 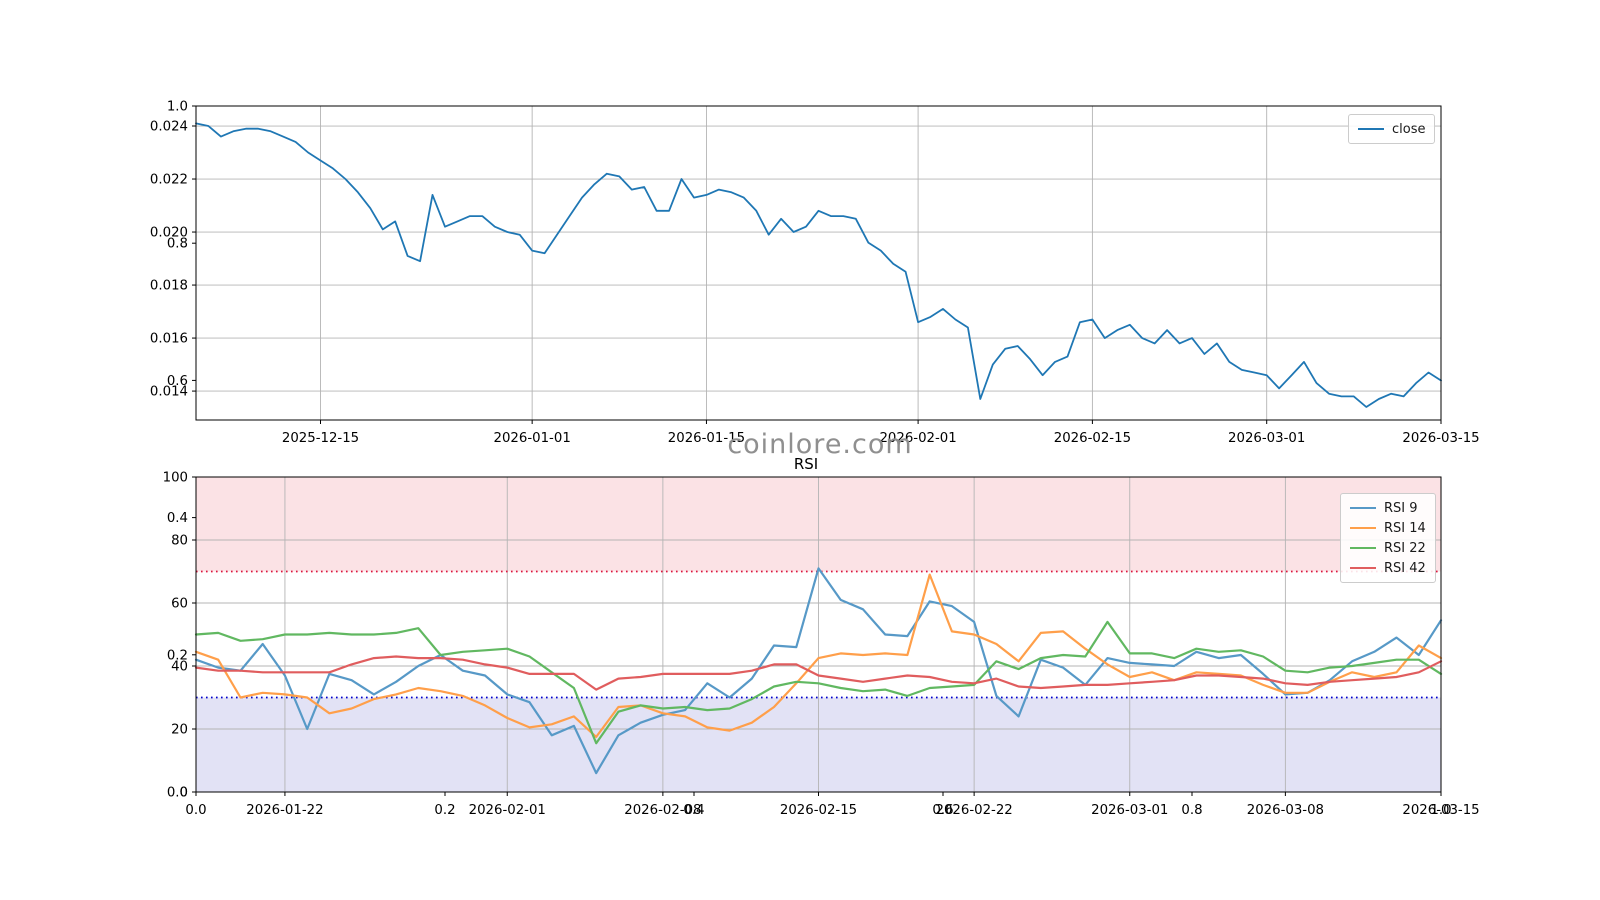 I want to click on svg-text: 2026-02-22, so click(x=973, y=810).